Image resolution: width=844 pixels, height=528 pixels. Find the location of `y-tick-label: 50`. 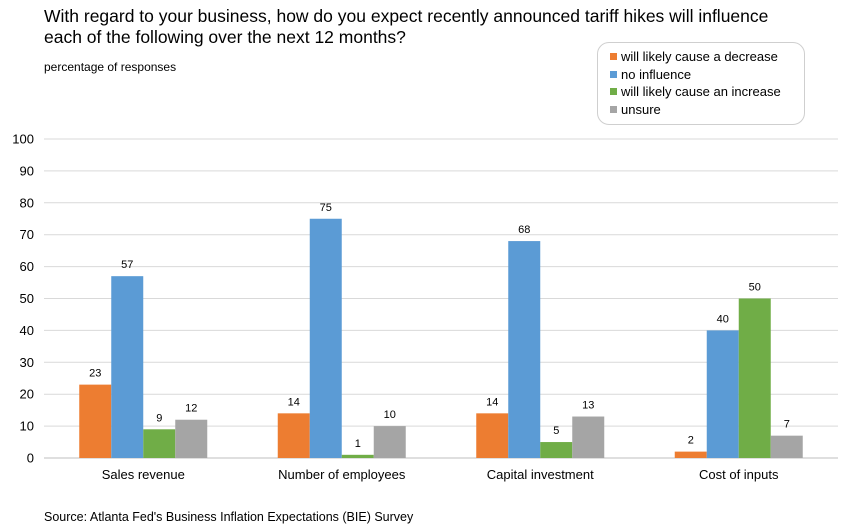

y-tick-label: 50 is located at coordinates (27, 298).